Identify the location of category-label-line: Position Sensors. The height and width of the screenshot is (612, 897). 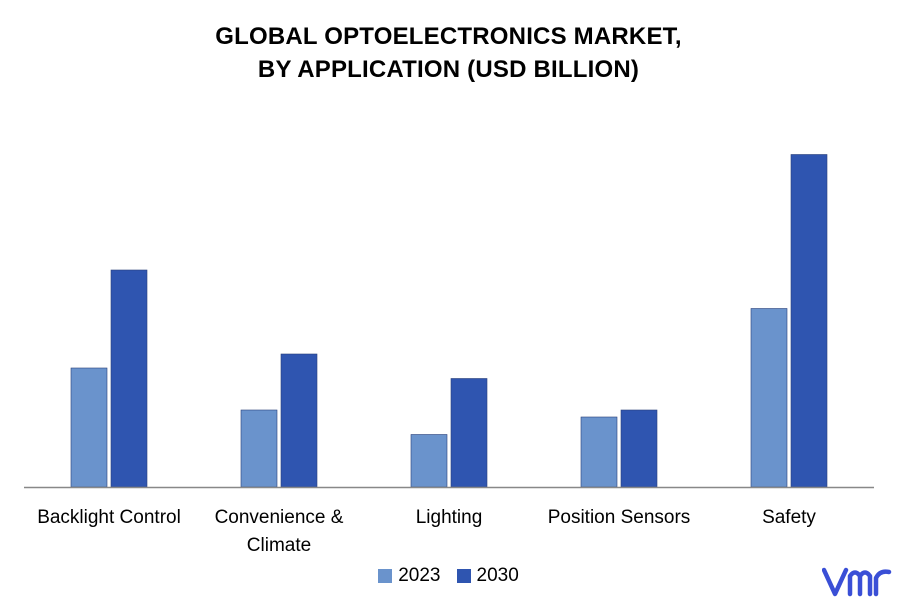
(619, 517).